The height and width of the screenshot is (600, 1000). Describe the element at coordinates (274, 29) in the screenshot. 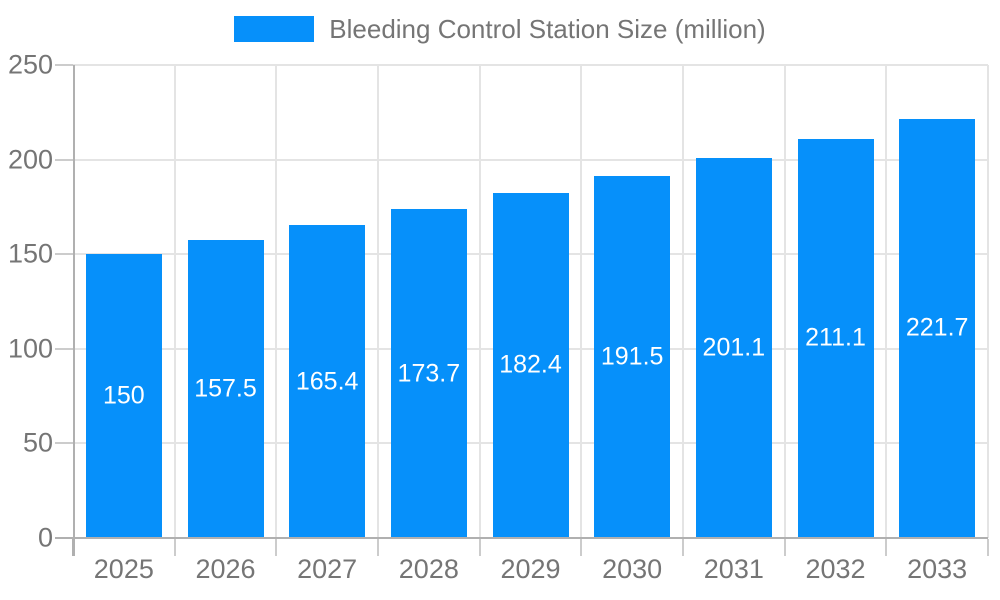

I see `legend-swatch` at that location.